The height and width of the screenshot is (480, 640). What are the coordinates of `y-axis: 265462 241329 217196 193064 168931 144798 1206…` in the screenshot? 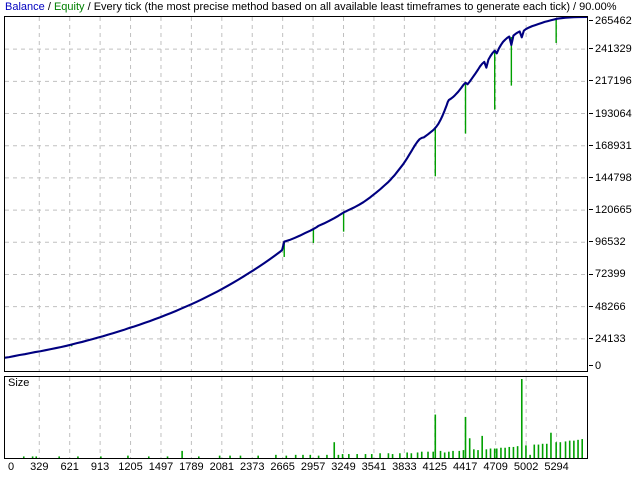 It's located at (614, 194).